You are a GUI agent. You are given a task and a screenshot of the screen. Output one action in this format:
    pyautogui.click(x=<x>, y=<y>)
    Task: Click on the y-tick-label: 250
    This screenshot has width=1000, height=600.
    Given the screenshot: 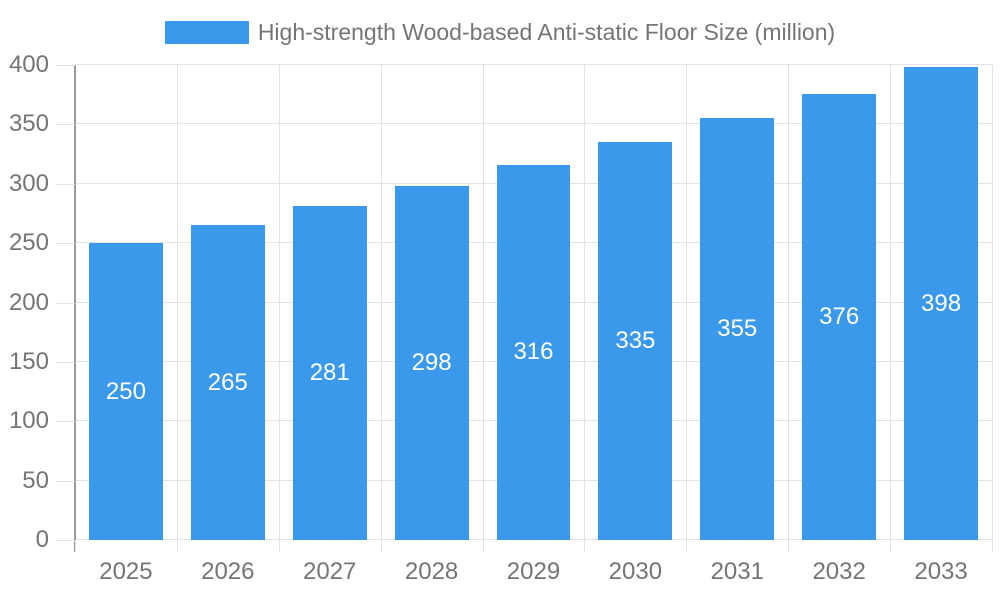 What is the action you would take?
    pyautogui.click(x=28, y=243)
    